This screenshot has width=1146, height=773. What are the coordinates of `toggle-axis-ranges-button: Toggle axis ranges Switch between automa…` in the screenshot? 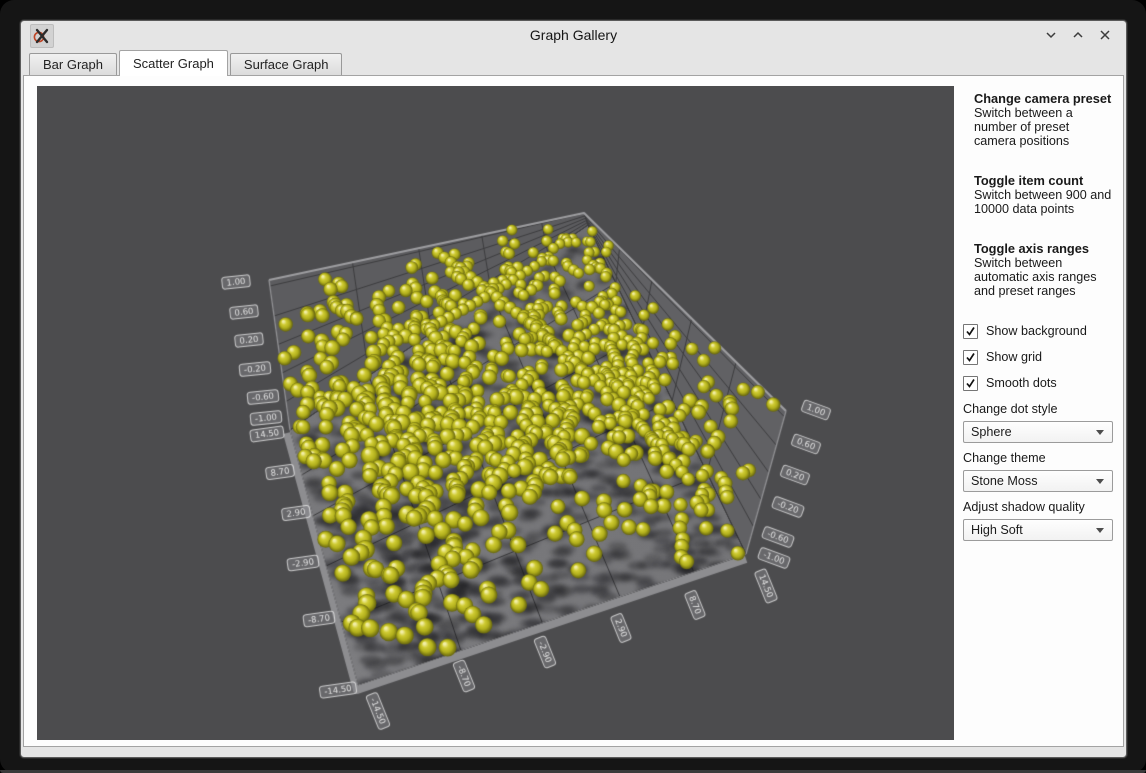 It's located at (1050, 270).